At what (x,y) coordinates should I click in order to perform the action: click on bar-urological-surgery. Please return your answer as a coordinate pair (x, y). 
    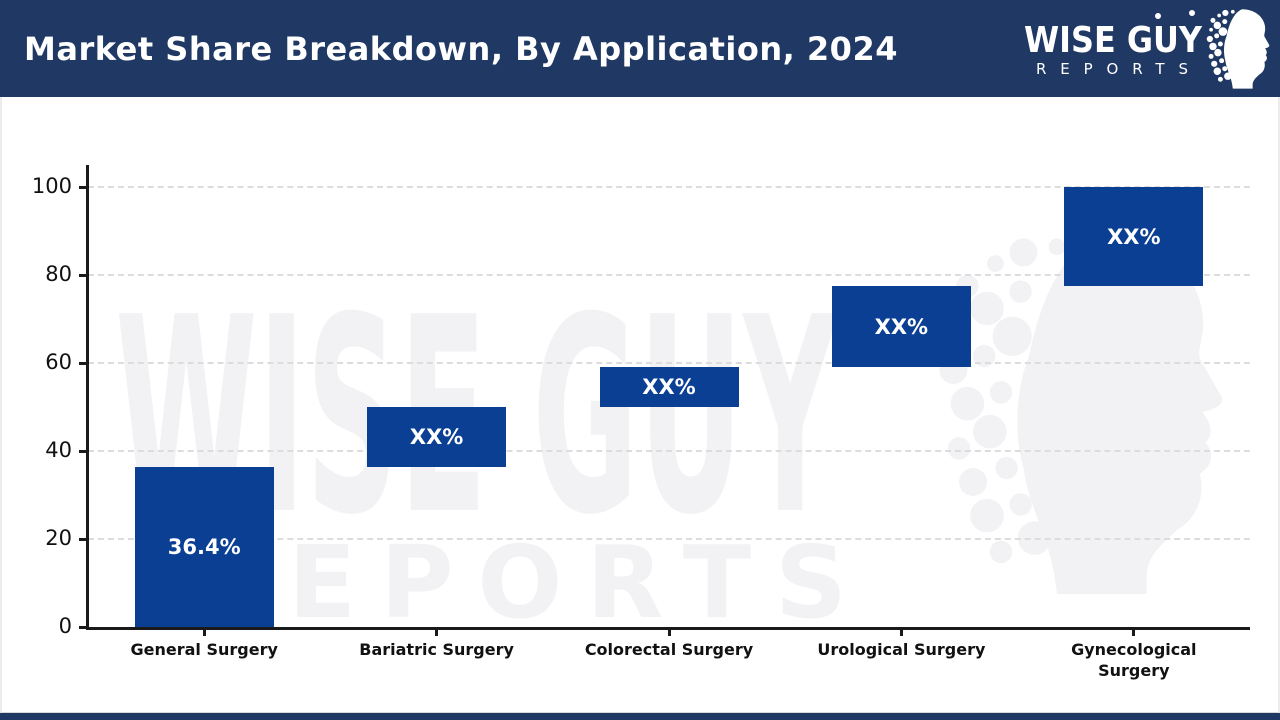
    Looking at the image, I should click on (901, 327).